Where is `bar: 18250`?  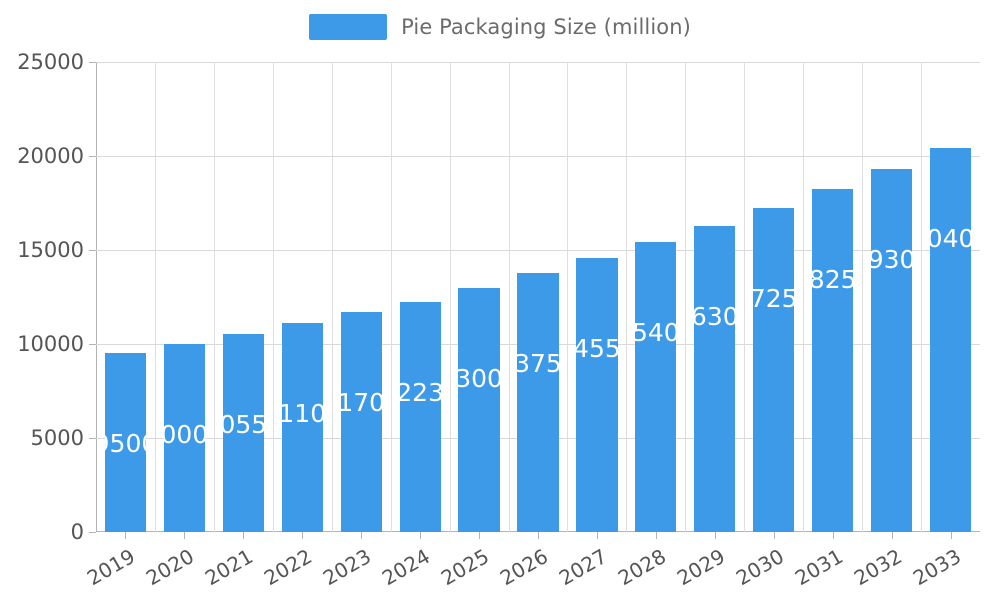
bar: 18250 is located at coordinates (833, 360).